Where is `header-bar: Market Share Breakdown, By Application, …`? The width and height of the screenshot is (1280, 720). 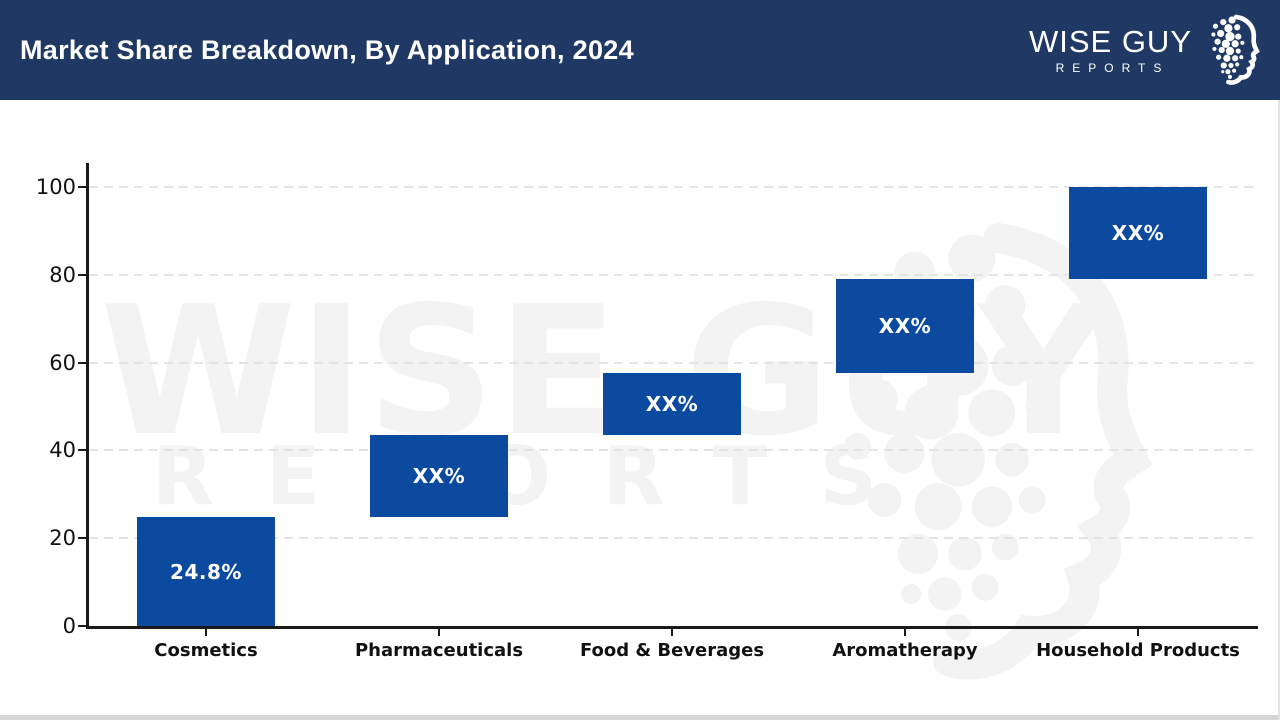 header-bar: Market Share Breakdown, By Application, … is located at coordinates (640, 50).